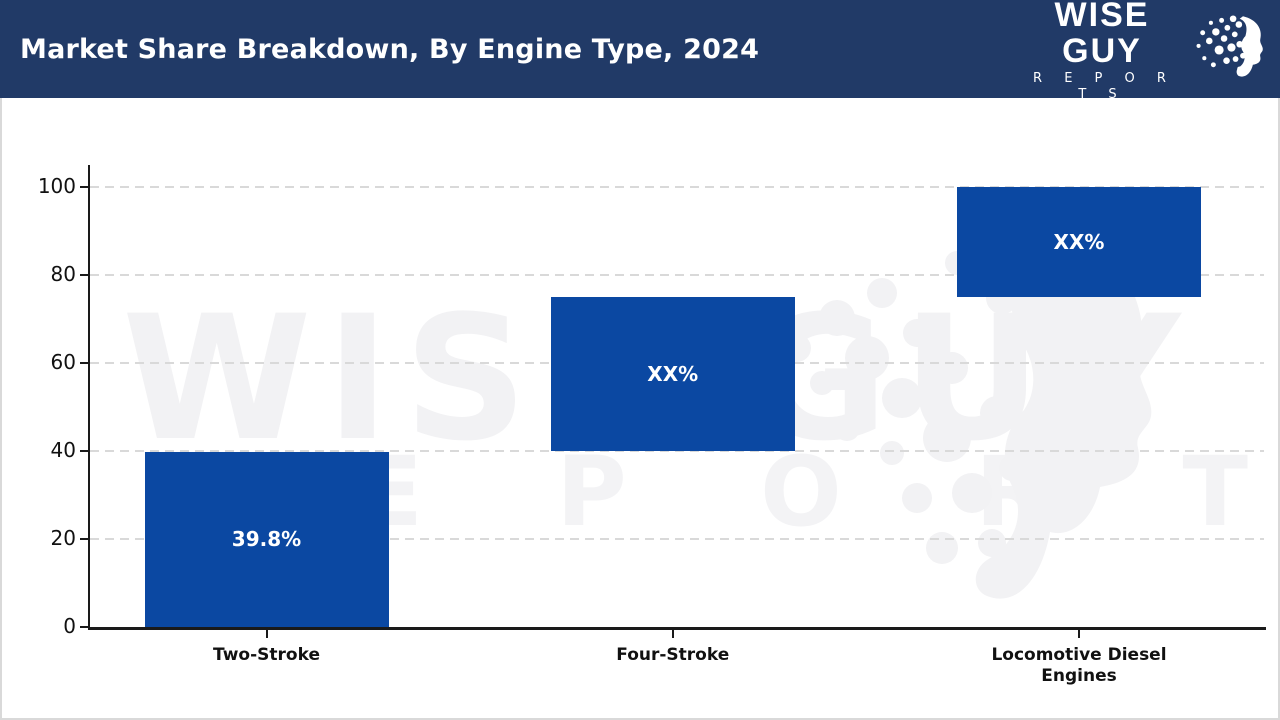 The width and height of the screenshot is (1280, 720). What do you see at coordinates (63, 538) in the screenshot?
I see `y-tick-label: 20` at bounding box center [63, 538].